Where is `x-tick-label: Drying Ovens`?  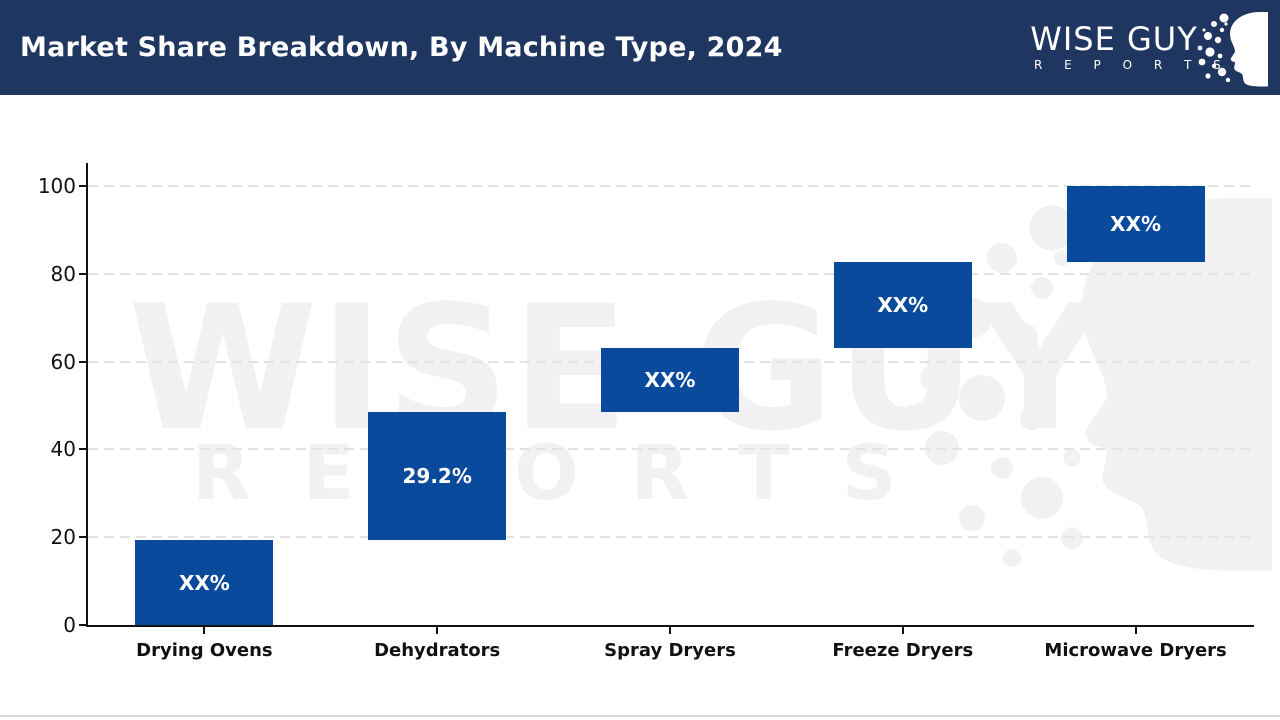 x-tick-label: Drying Ovens is located at coordinates (204, 650).